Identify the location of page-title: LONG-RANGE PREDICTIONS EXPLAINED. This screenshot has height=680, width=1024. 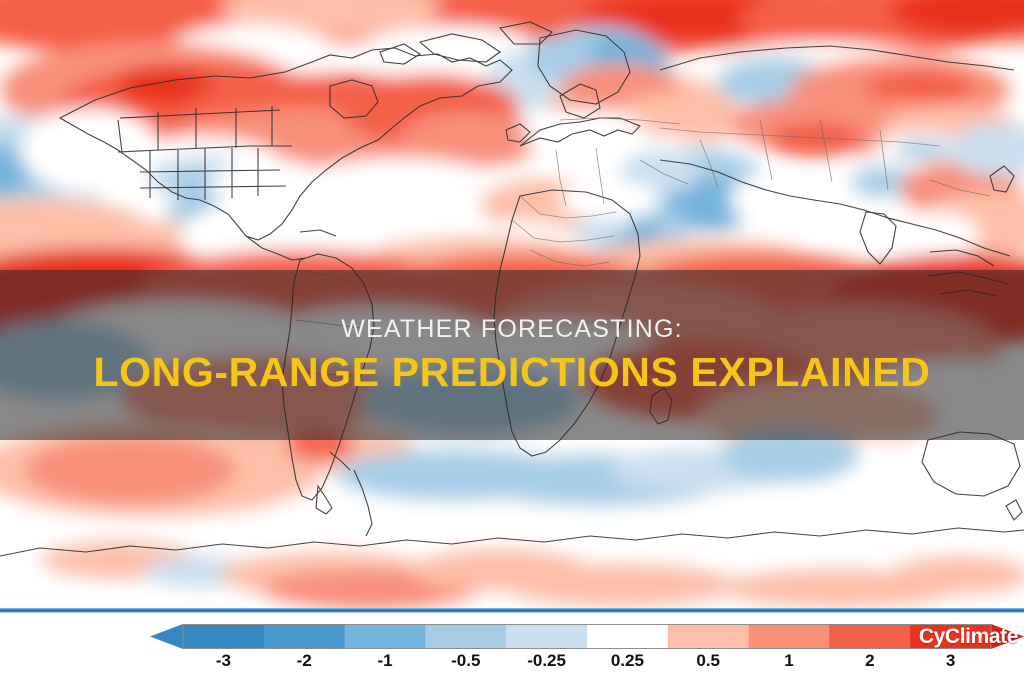
(512, 372).